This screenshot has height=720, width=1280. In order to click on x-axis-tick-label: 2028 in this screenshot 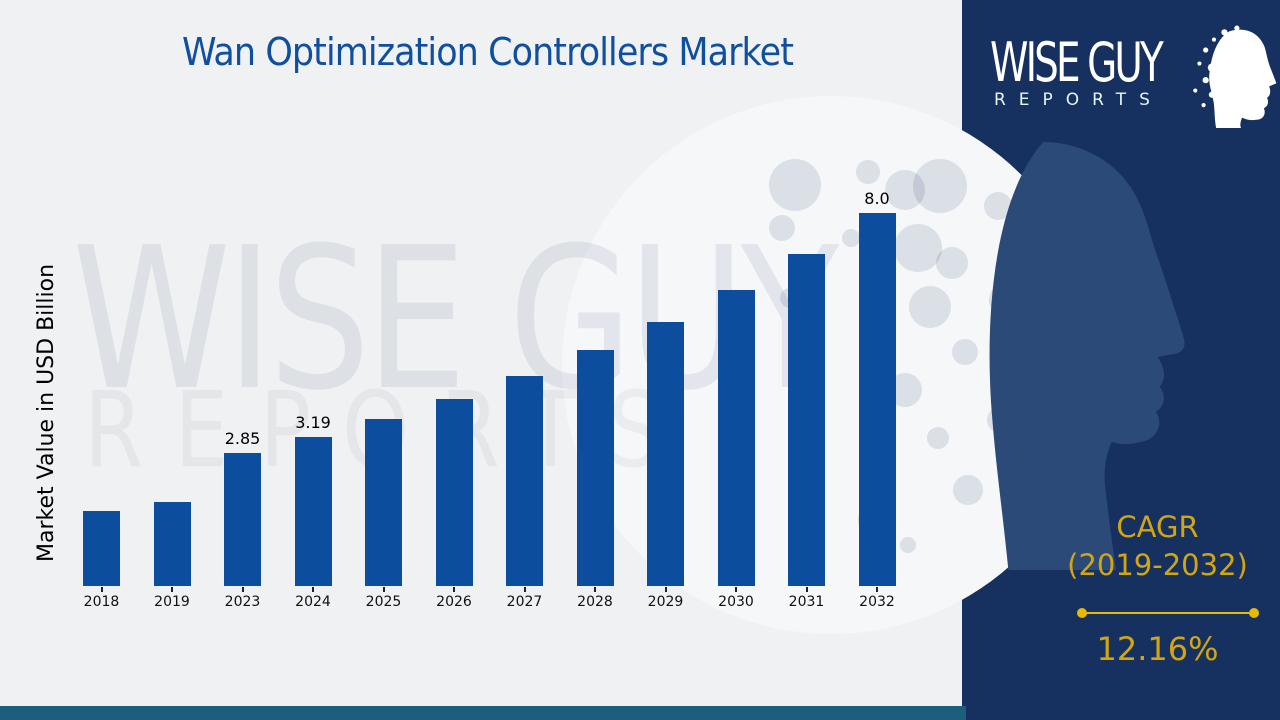, I will do `click(595, 602)`.